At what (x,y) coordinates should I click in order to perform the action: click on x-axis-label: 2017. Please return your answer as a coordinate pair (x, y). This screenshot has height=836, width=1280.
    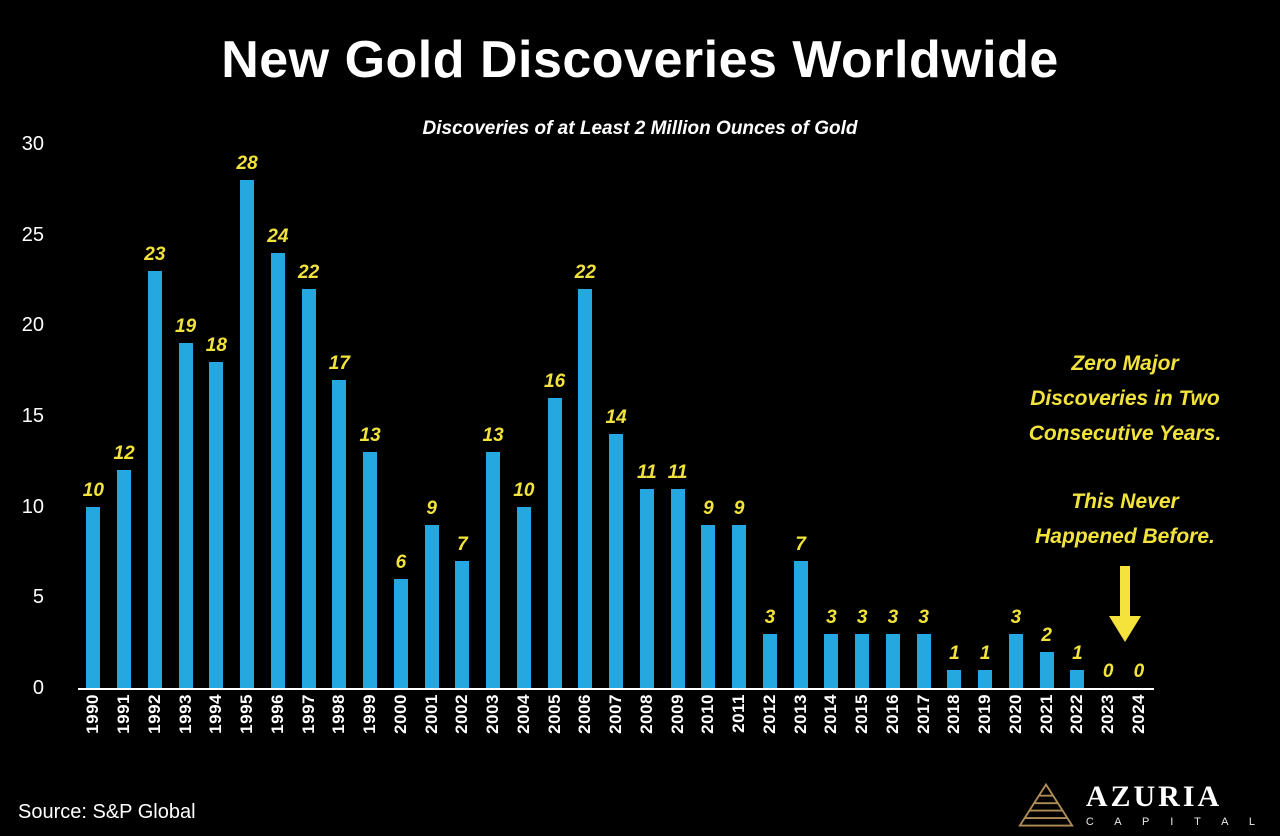
    Looking at the image, I should click on (923, 714).